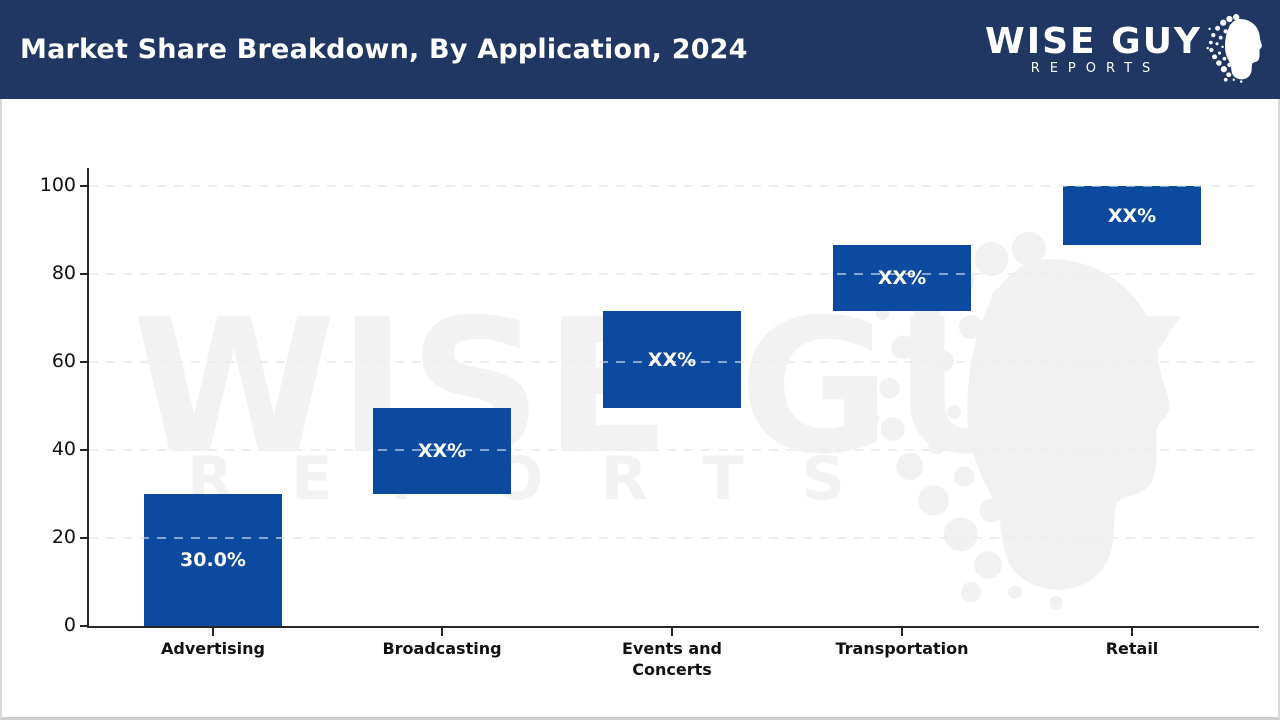 This screenshot has width=1280, height=720. I want to click on waterfall-bar-transportation: XX%, so click(902, 278).